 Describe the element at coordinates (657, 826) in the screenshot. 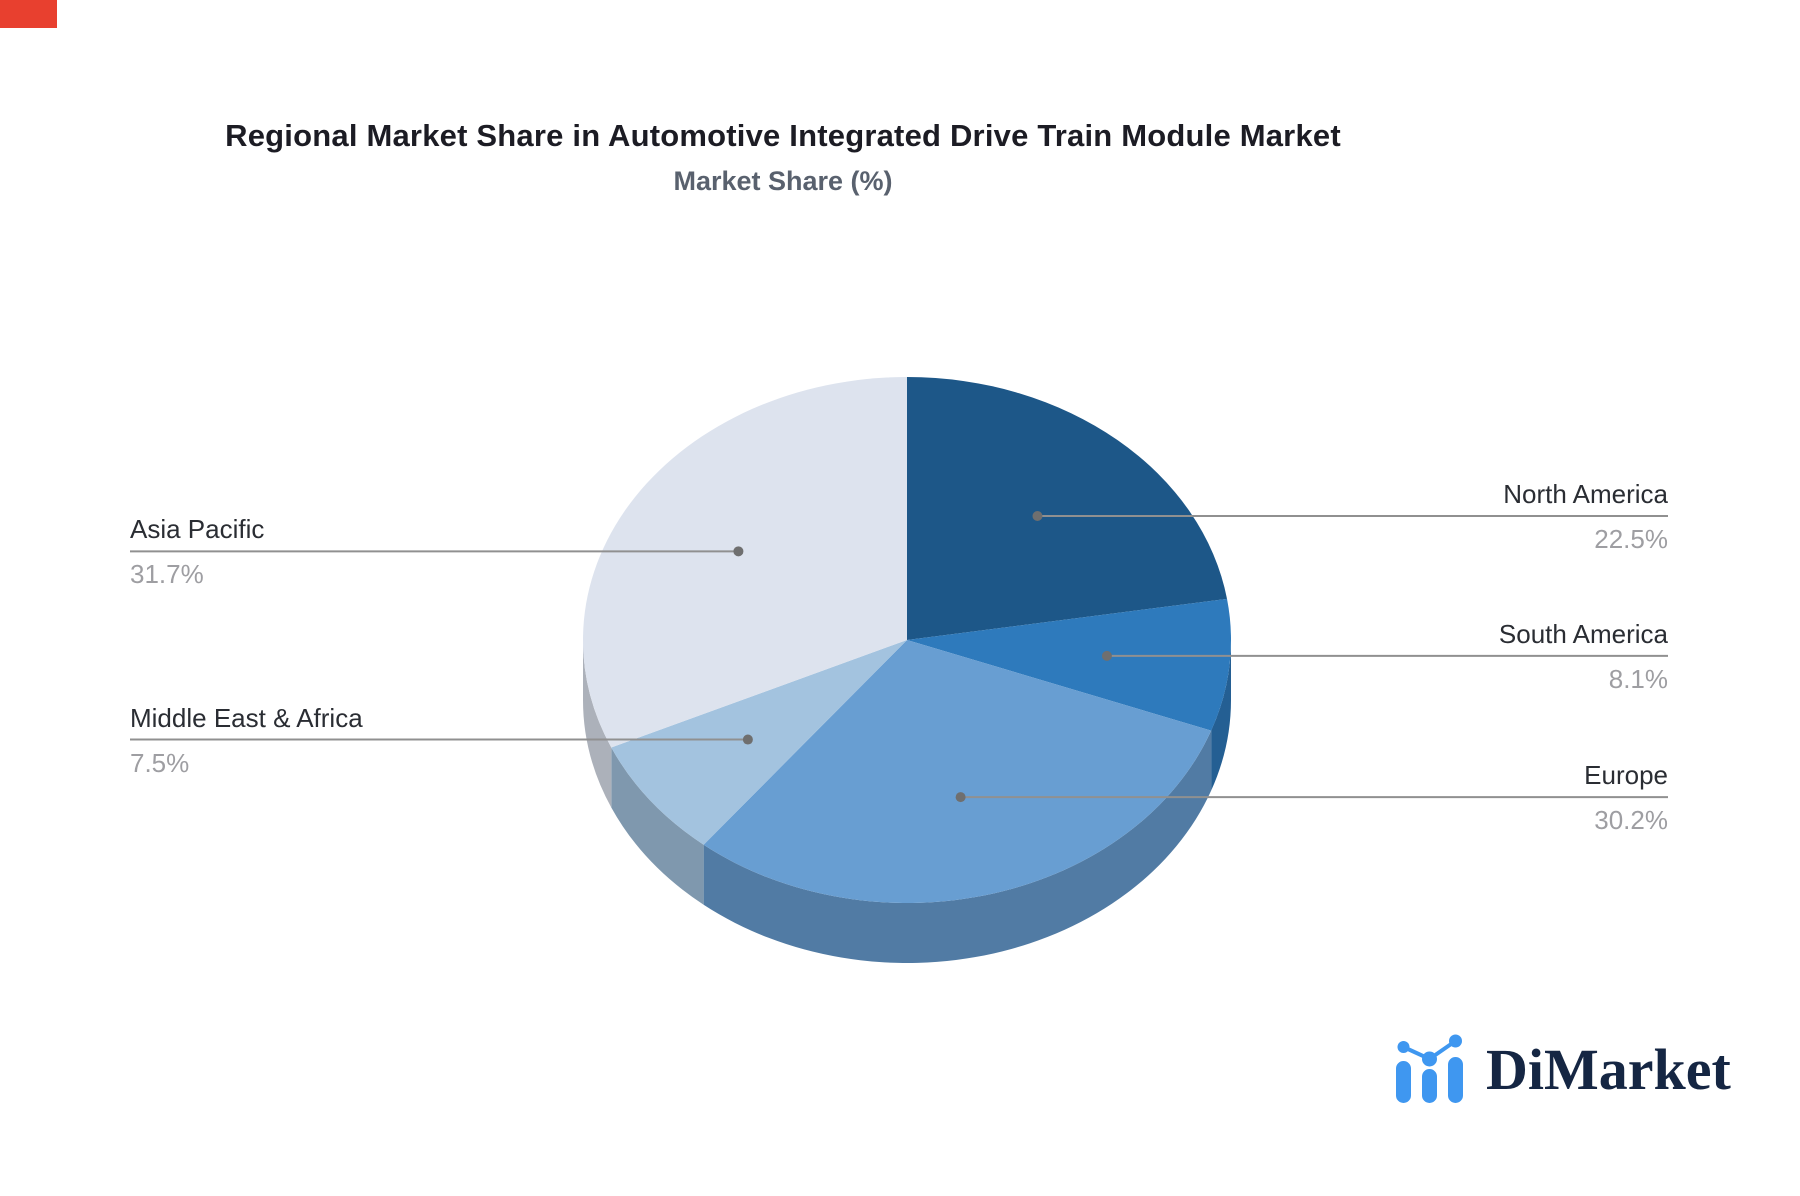

I see `pie-slice-depth-middle-east-and-africa` at that location.